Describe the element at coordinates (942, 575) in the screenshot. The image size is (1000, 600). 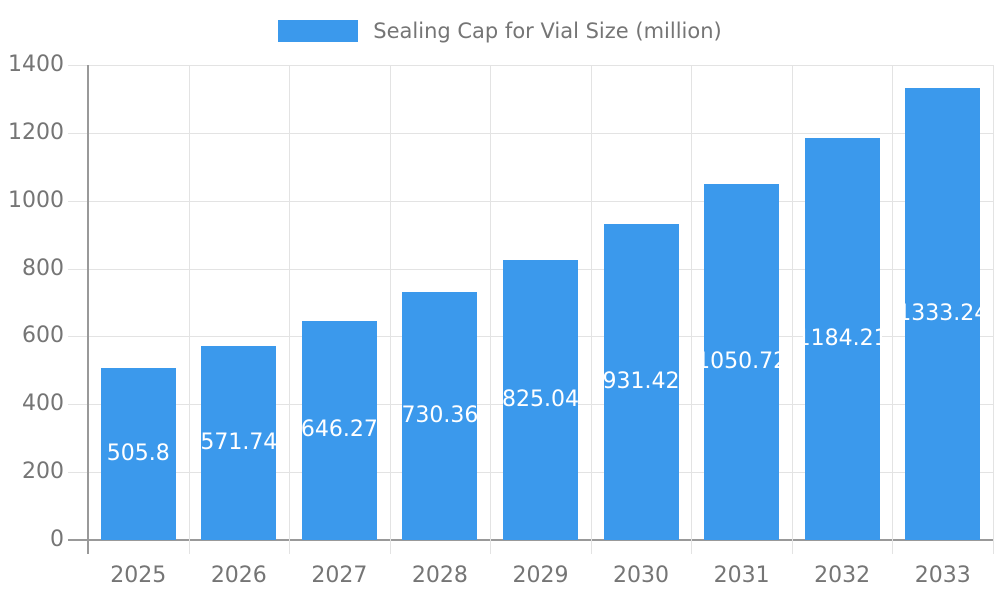
I see `x-axis-tick-label: 2033` at that location.